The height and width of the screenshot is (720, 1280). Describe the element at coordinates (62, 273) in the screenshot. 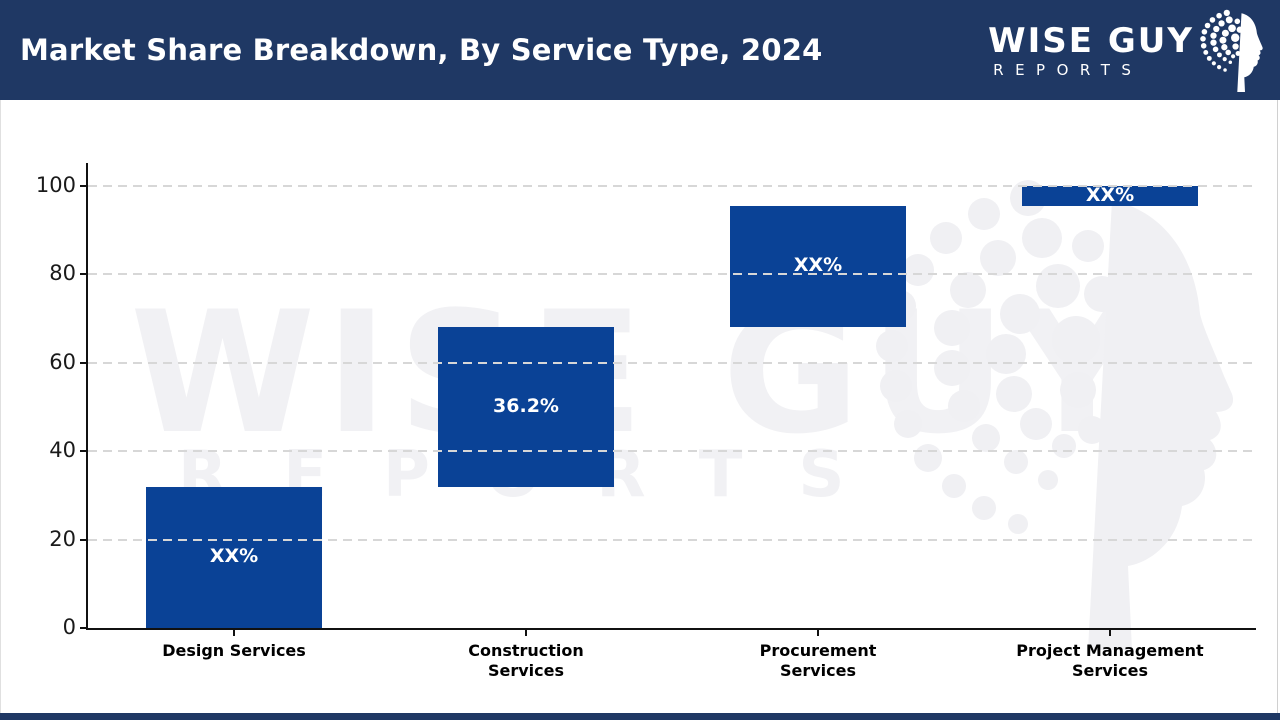

I see `y-tick-label-80: 80` at that location.